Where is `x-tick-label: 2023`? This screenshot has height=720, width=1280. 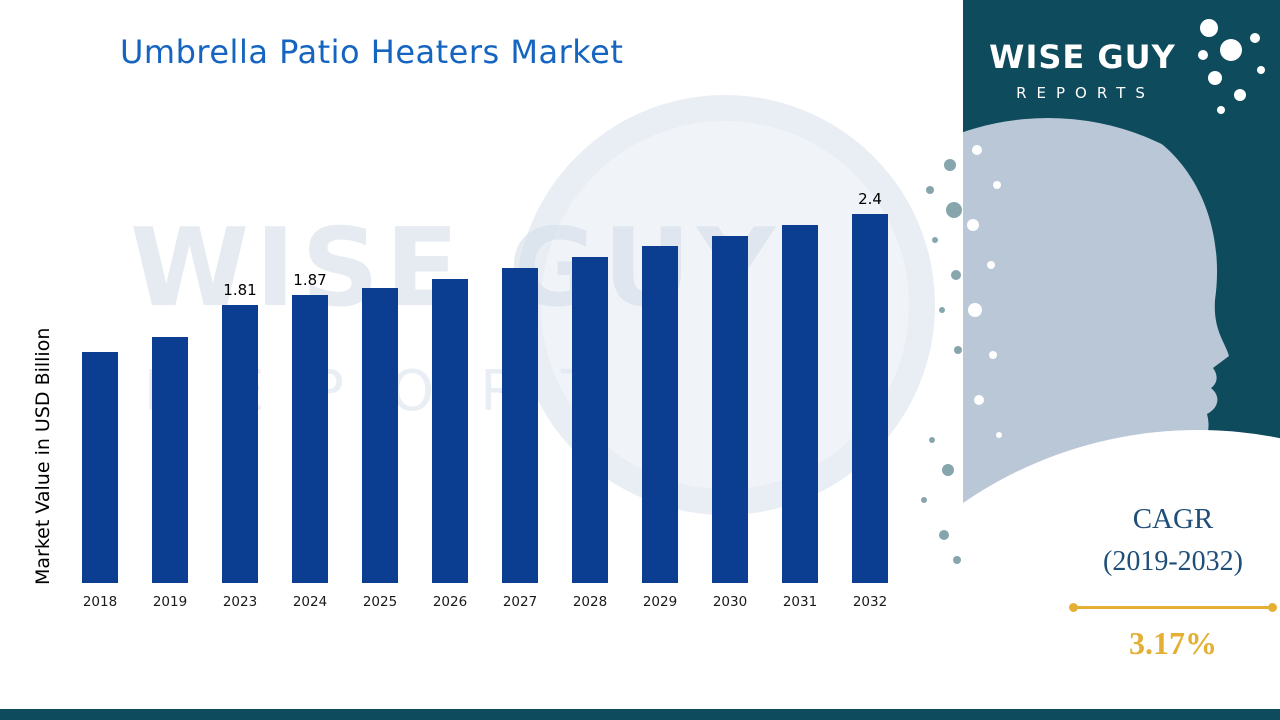 x-tick-label: 2023 is located at coordinates (240, 602).